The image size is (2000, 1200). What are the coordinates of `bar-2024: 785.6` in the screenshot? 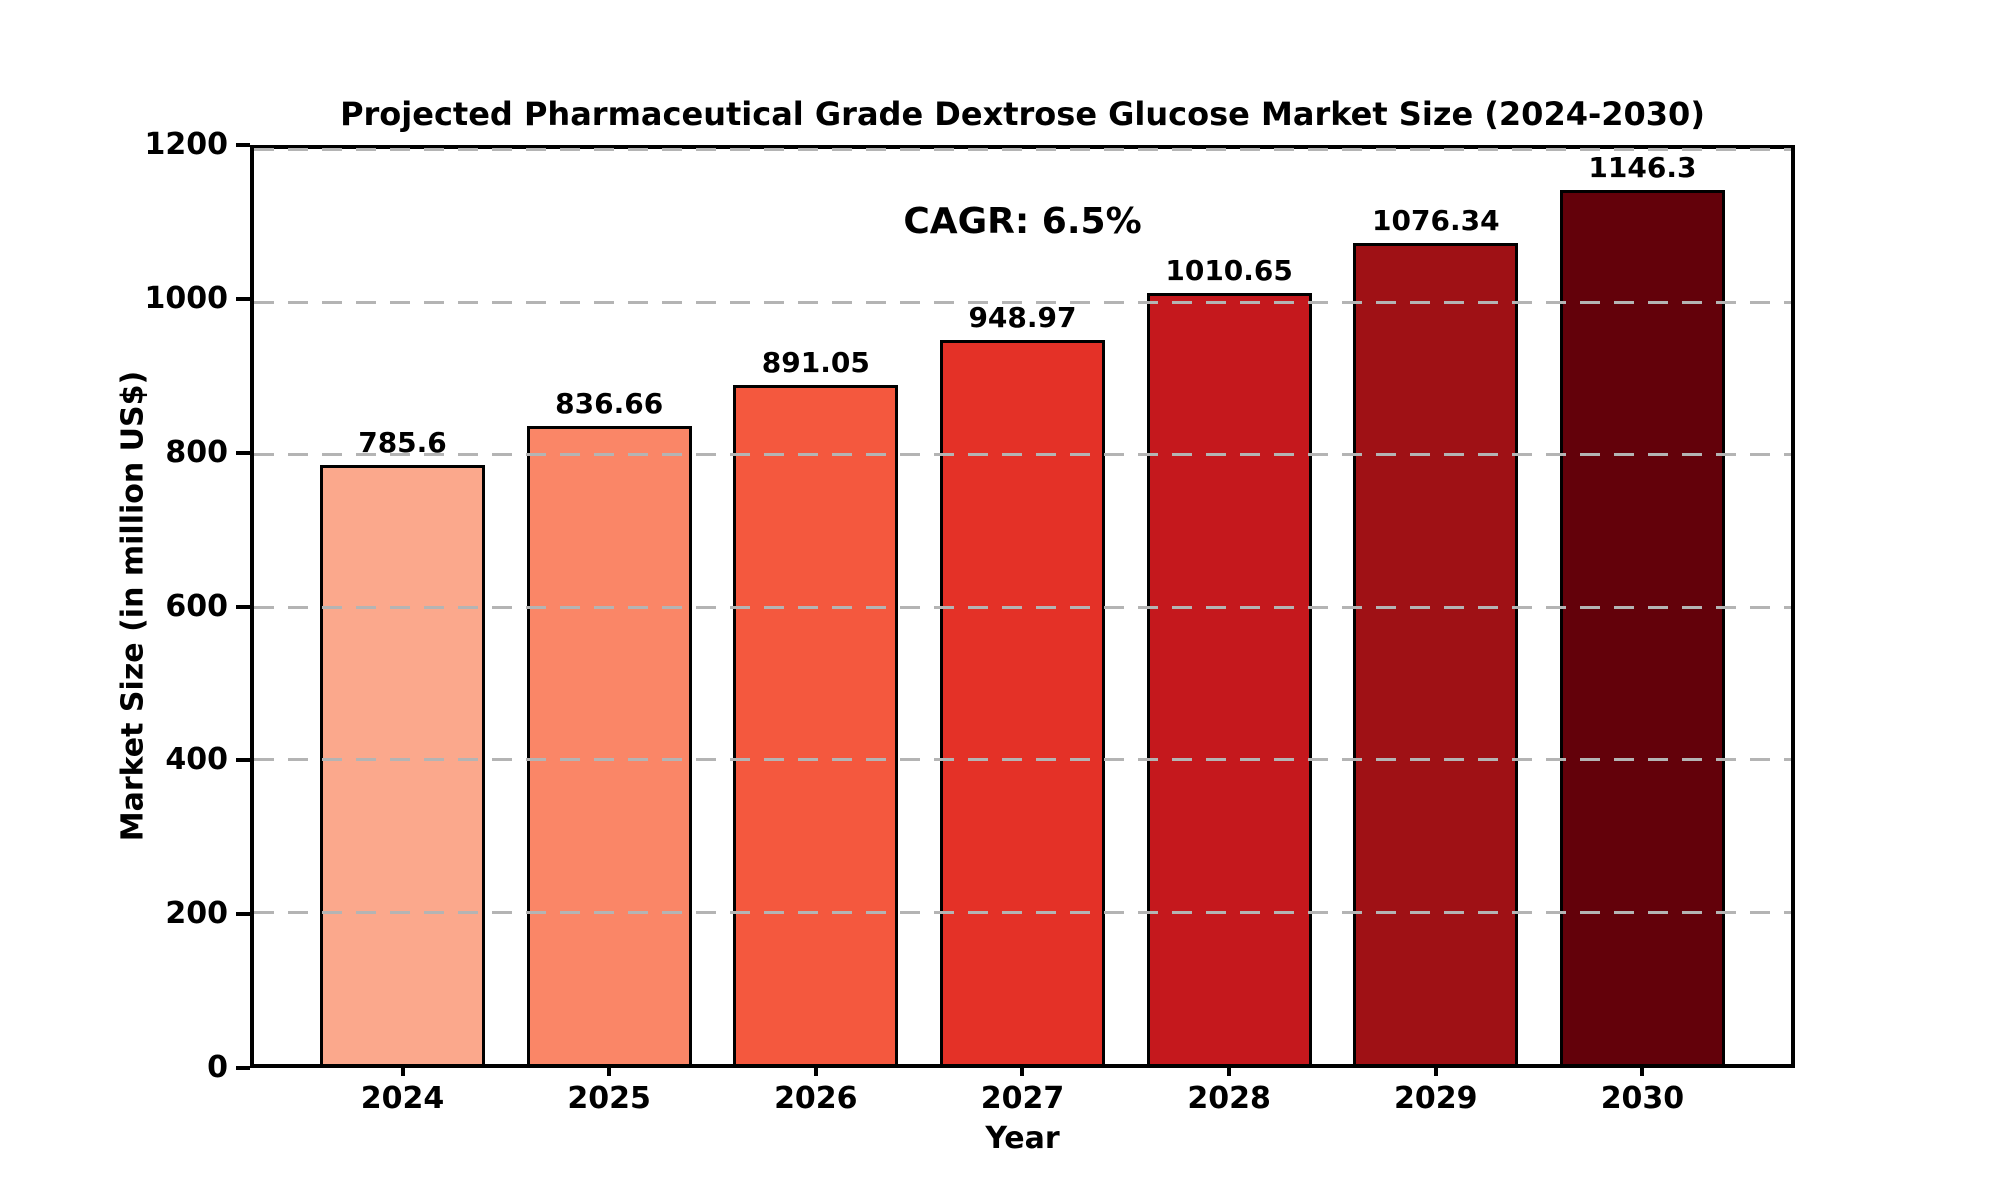 It's located at (402, 745).